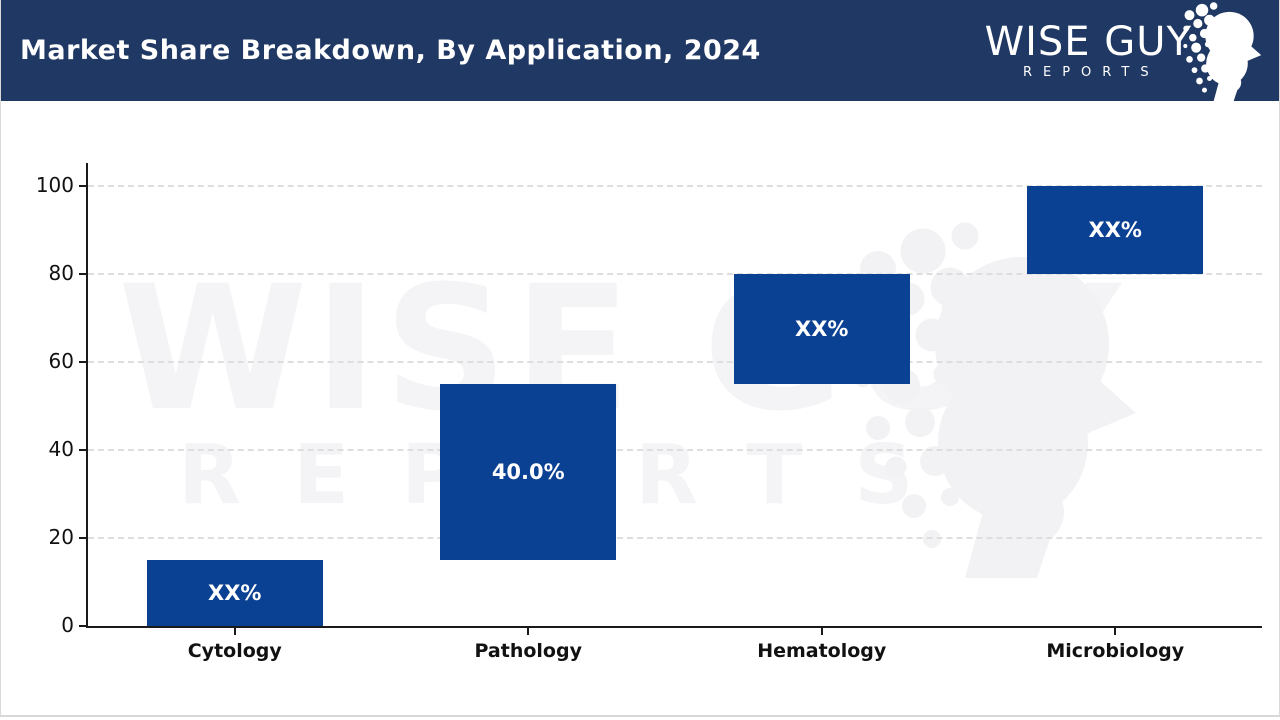  What do you see at coordinates (61, 537) in the screenshot?
I see `y-axis-tick-label: 20` at bounding box center [61, 537].